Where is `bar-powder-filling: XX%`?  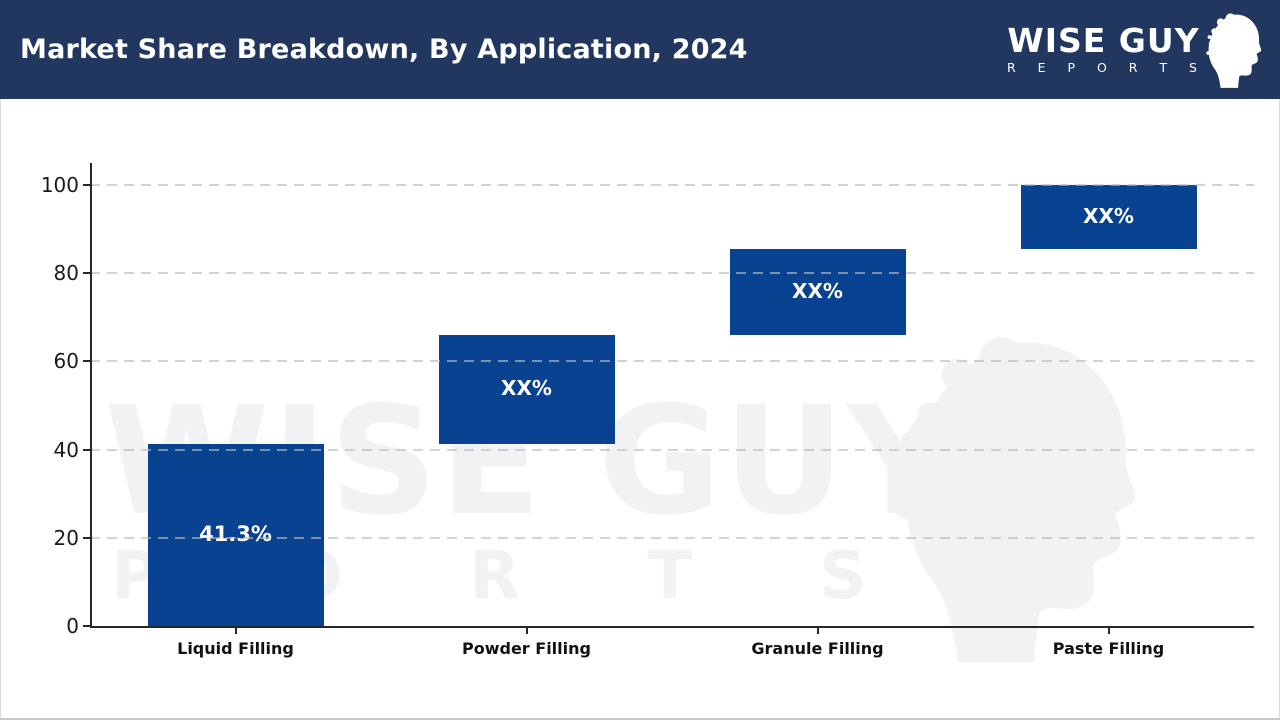 bar-powder-filling: XX% is located at coordinates (526, 389).